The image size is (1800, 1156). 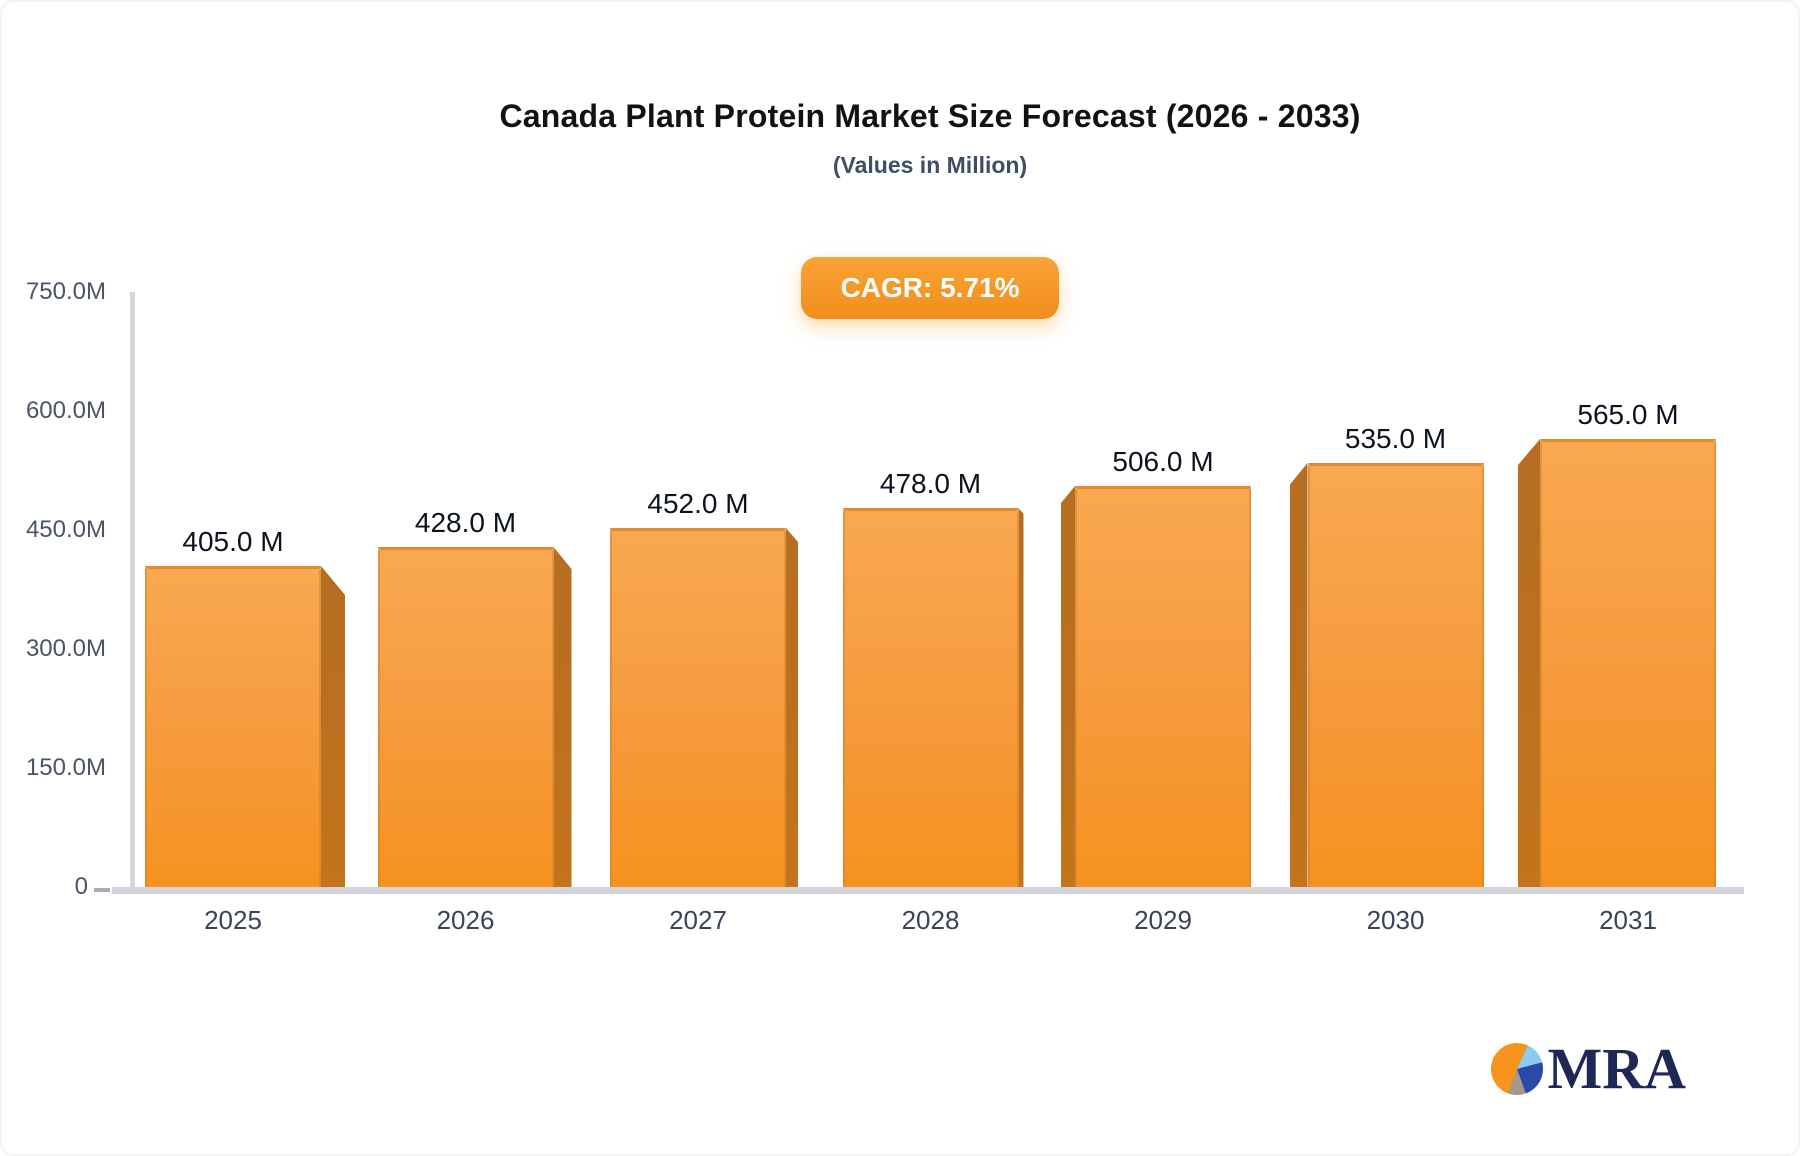 I want to click on y-axis-label: 150.0M, so click(x=65, y=767).